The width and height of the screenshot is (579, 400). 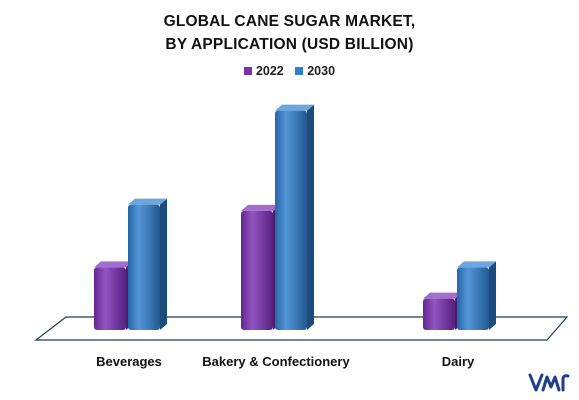 What do you see at coordinates (289, 44) in the screenshot?
I see `chart-title-line-2: BY APPLICATION (USD BILLION)` at bounding box center [289, 44].